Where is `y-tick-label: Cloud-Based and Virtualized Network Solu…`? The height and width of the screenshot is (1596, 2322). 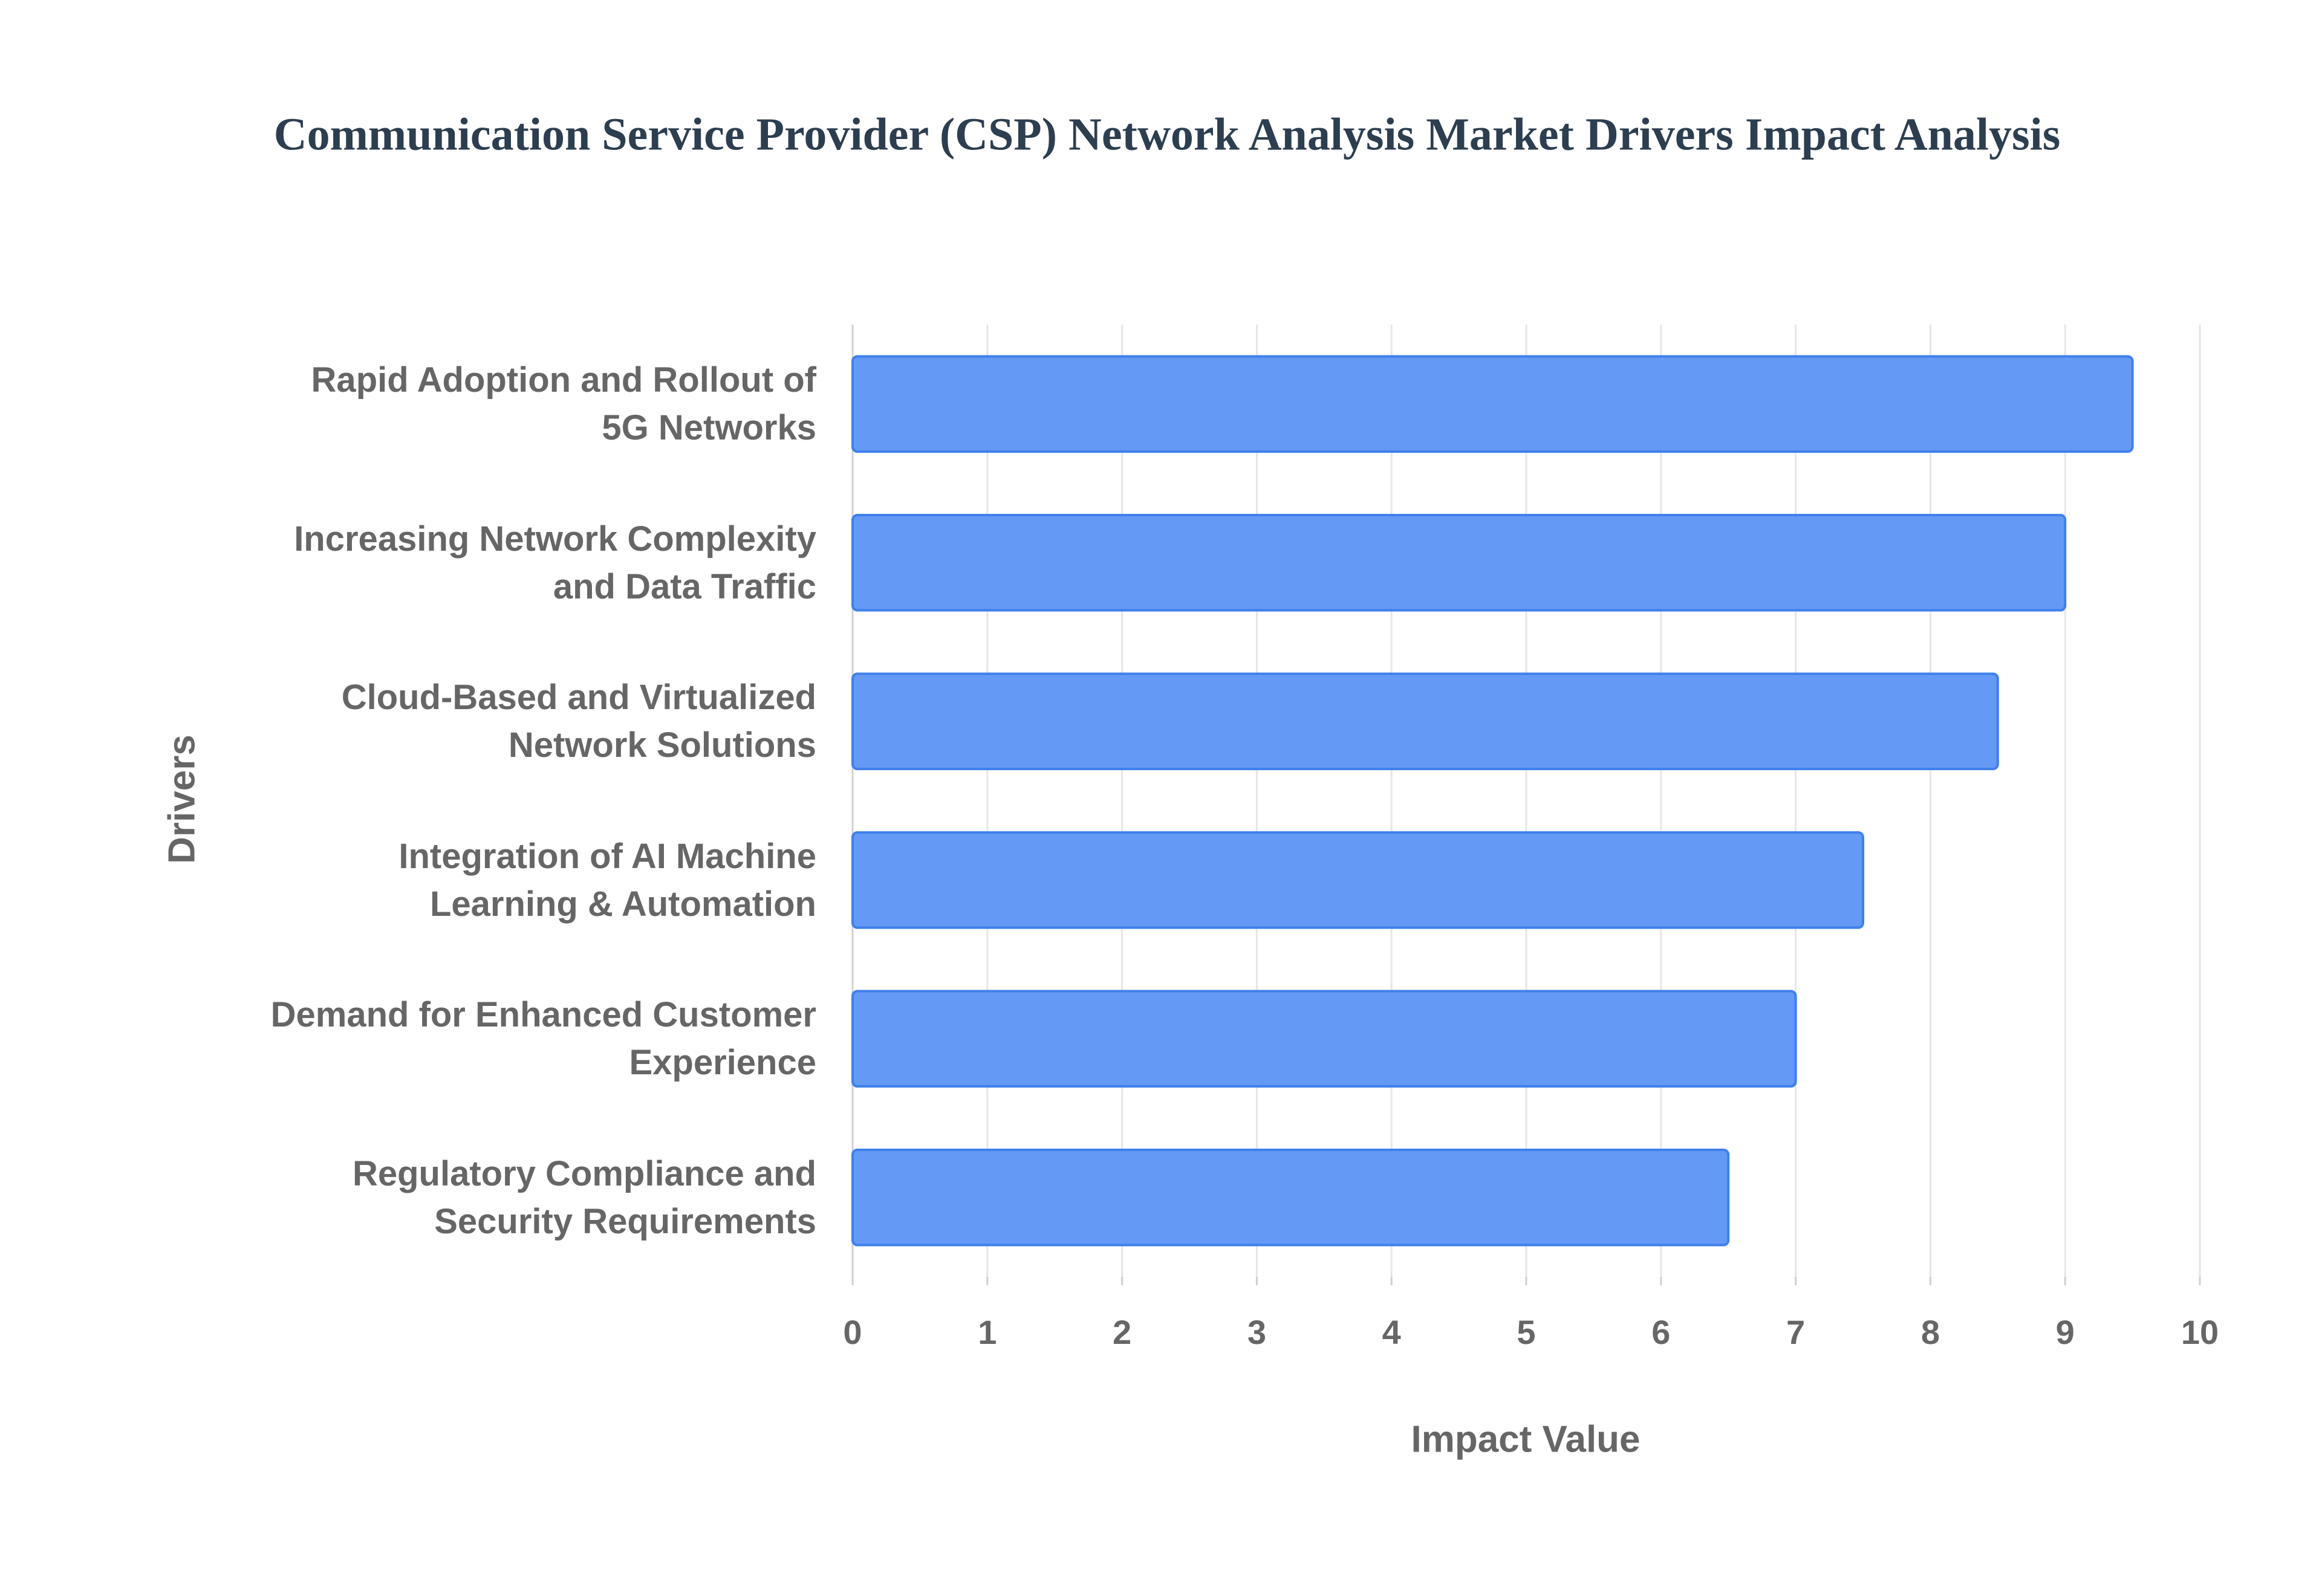 y-tick-label: Cloud-Based and Virtualized Network Solu… is located at coordinates (578, 721).